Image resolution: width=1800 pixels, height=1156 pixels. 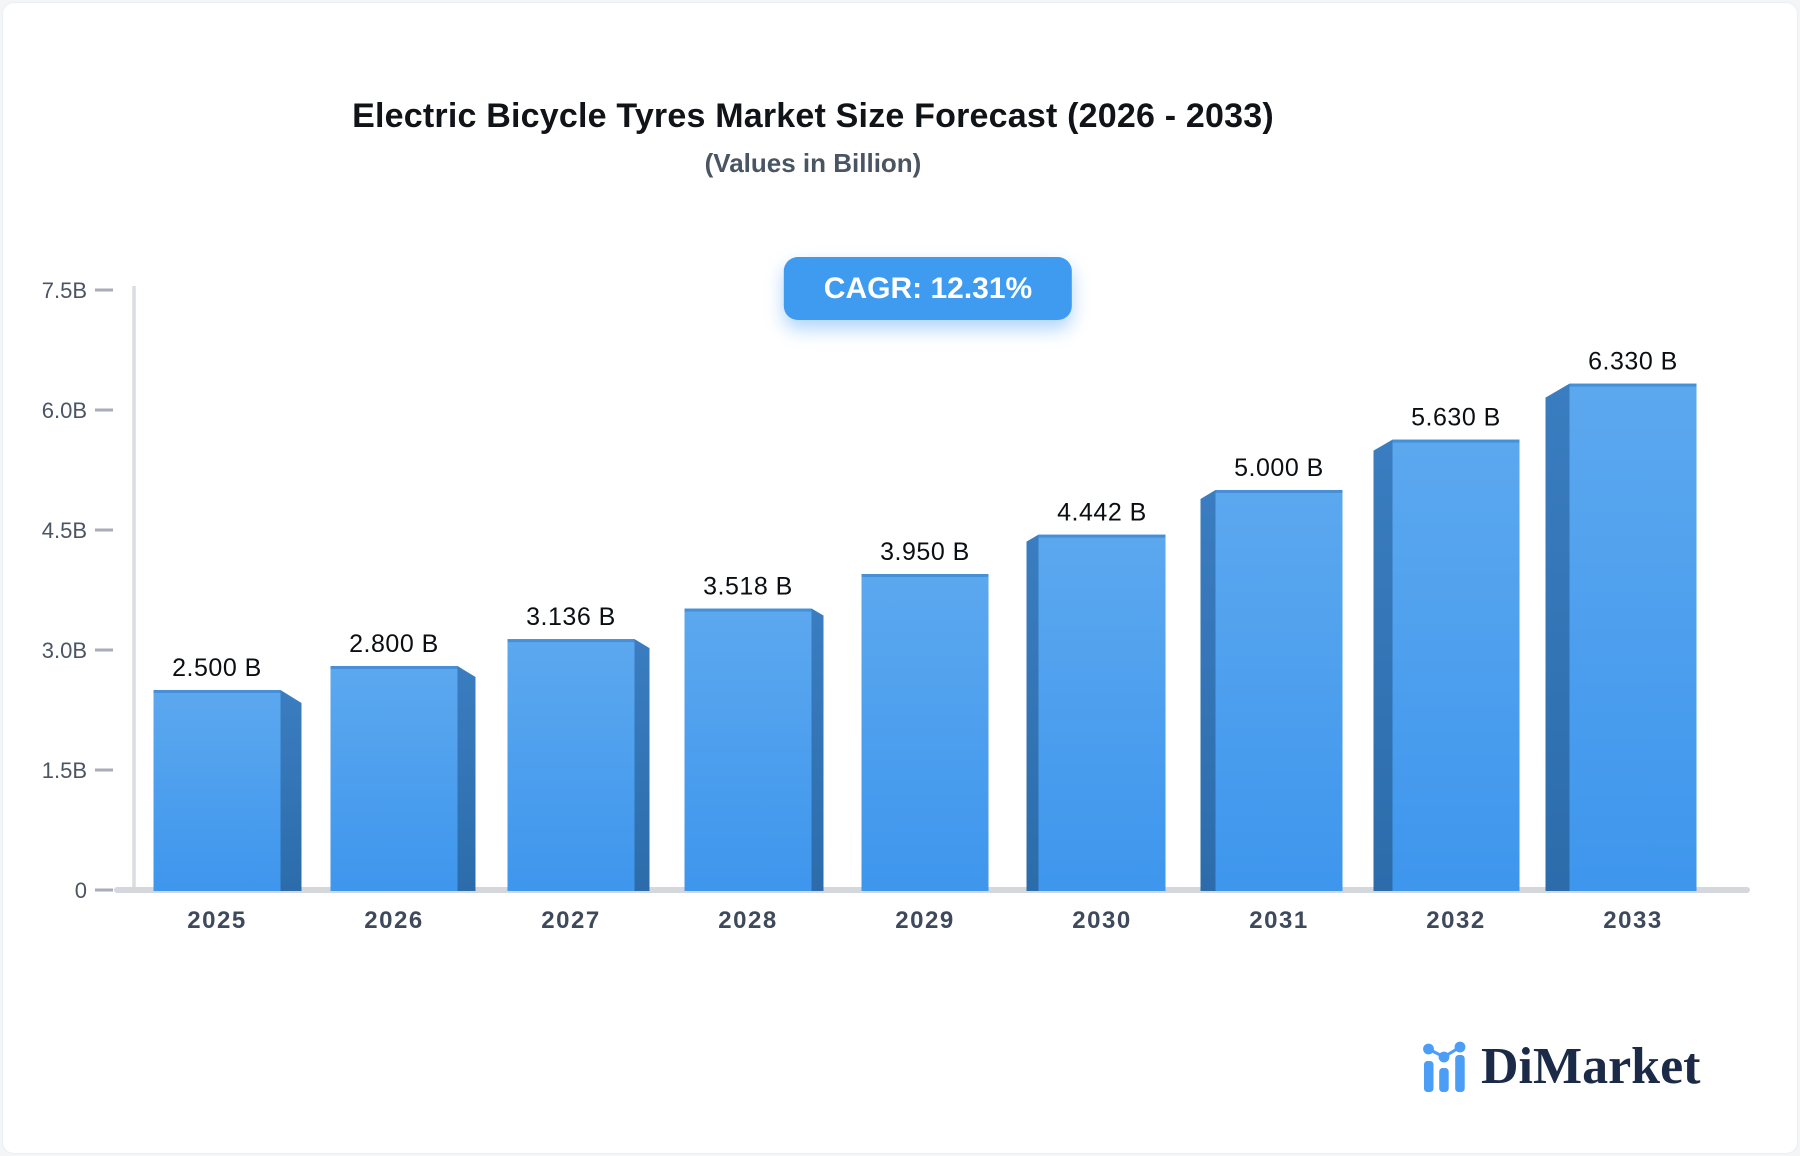 What do you see at coordinates (748, 749) in the screenshot?
I see `bar-2028` at bounding box center [748, 749].